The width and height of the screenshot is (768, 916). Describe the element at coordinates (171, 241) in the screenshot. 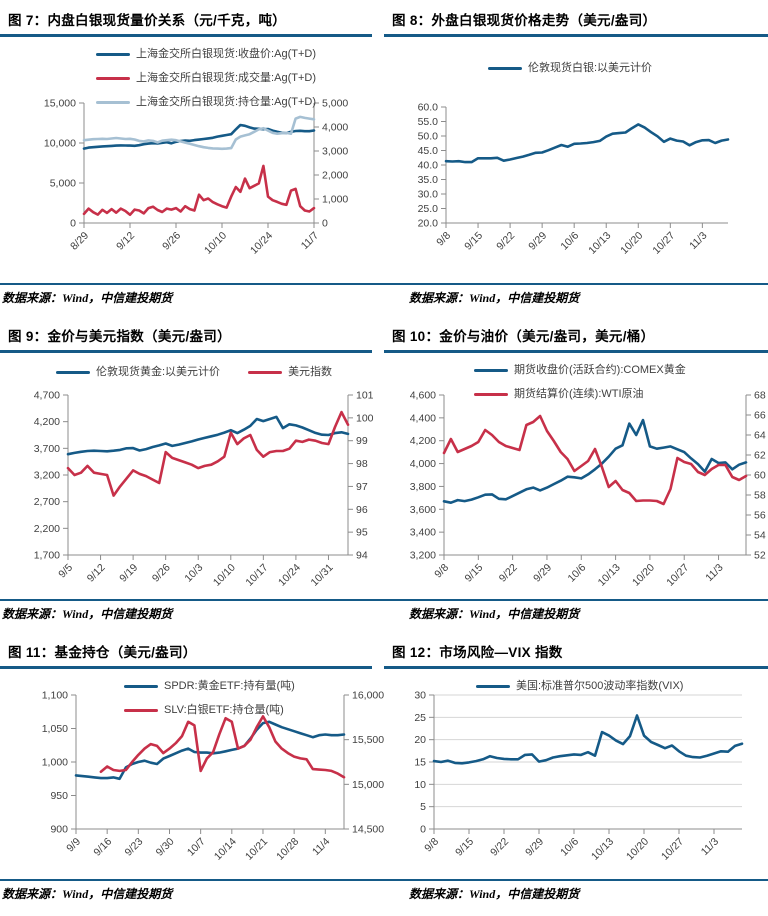

I see `x-axis-tick-label: 9/26` at that location.